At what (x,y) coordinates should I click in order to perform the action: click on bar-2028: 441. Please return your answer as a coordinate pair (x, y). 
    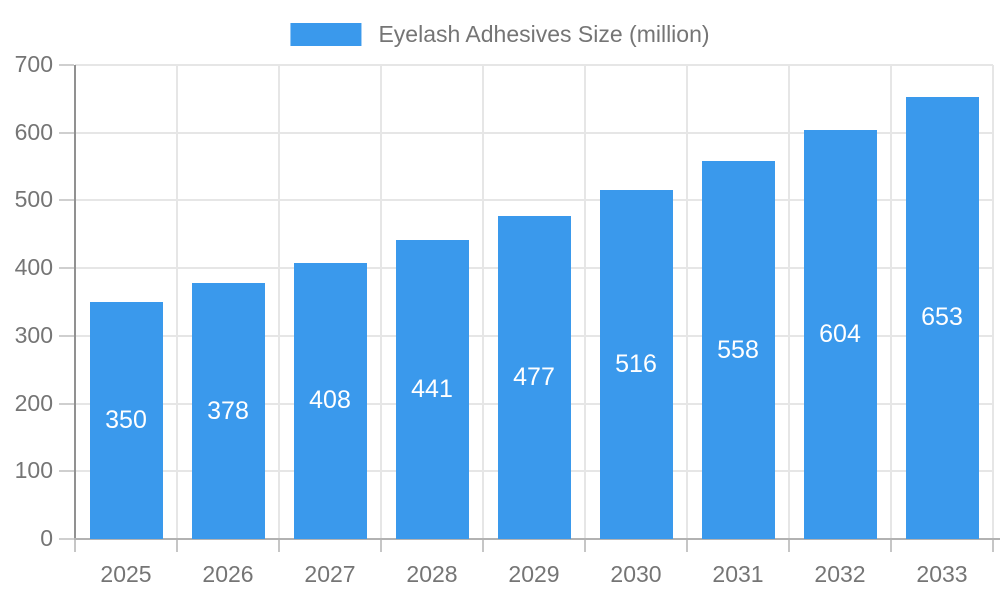
    Looking at the image, I should click on (432, 389).